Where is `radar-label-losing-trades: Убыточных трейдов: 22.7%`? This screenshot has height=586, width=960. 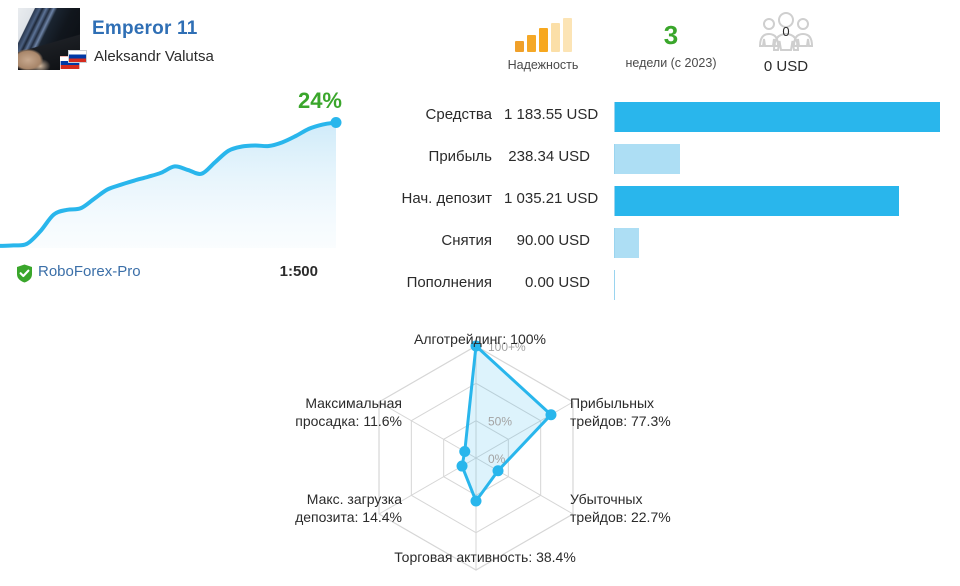 radar-label-losing-trades: Убыточных трейдов: 22.7% is located at coordinates (620, 508).